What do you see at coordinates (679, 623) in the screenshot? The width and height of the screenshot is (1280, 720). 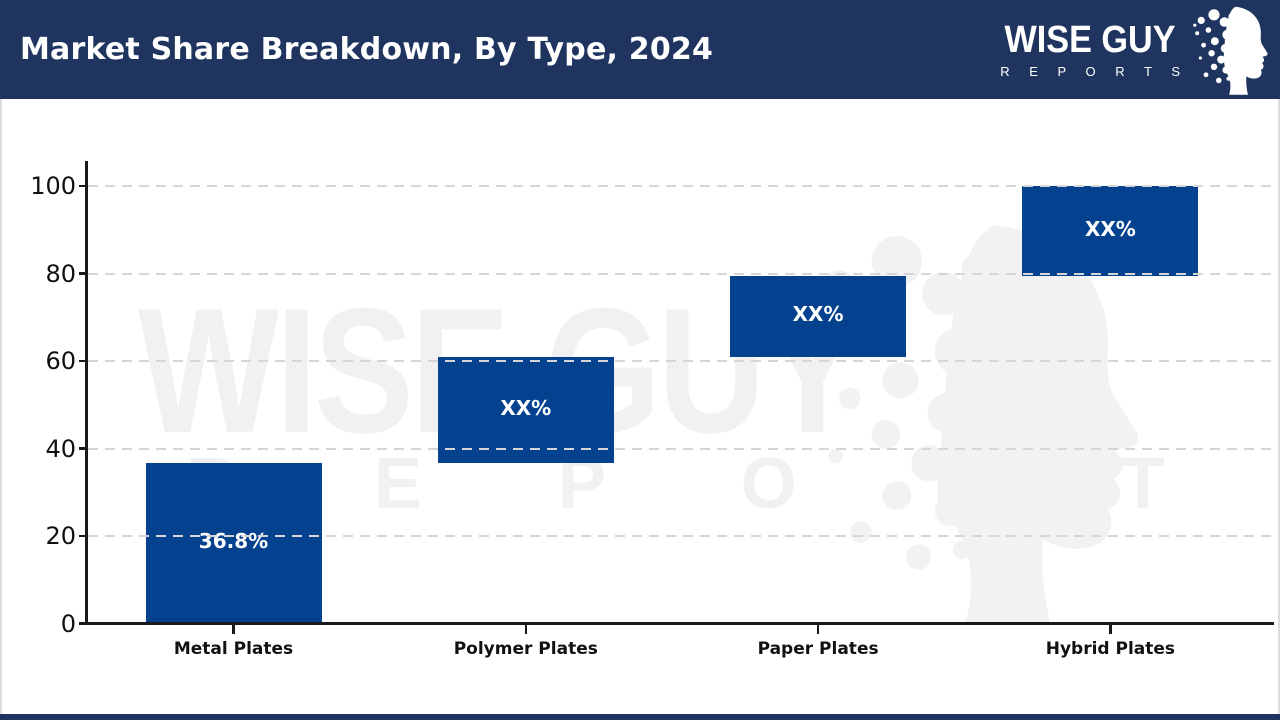 I see `x-axis-line` at bounding box center [679, 623].